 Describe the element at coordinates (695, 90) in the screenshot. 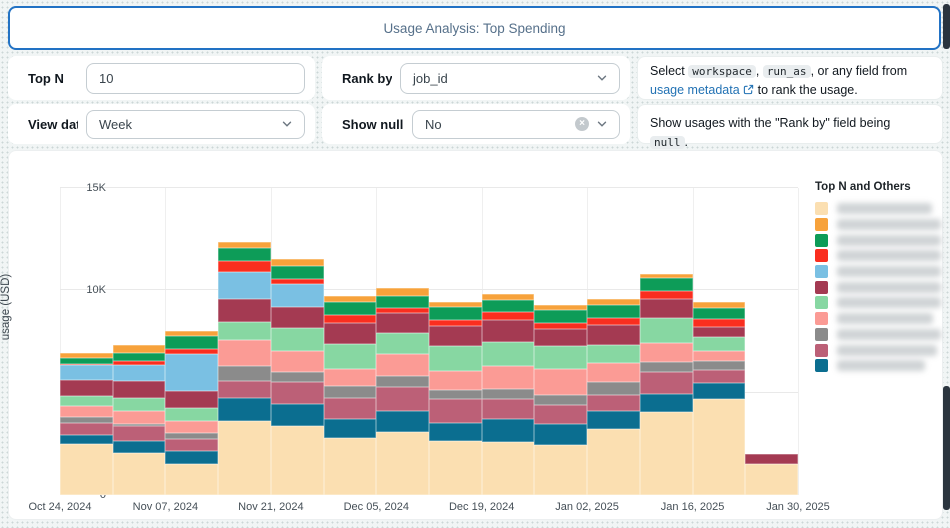

I see `usage-metadata-link: usage metadata` at that location.